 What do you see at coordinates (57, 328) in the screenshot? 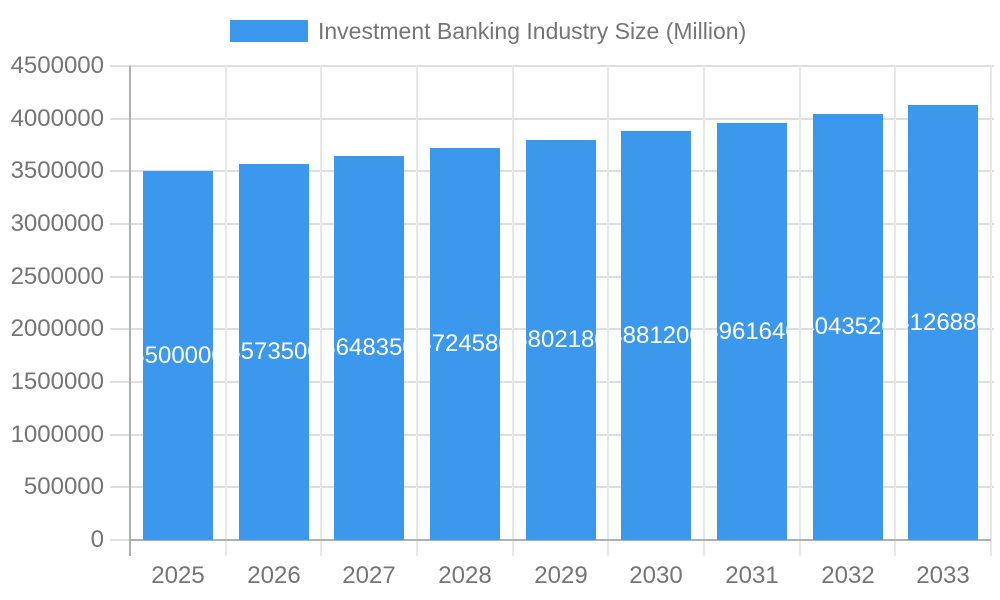
I see `y-axis-label: 2000000` at bounding box center [57, 328].